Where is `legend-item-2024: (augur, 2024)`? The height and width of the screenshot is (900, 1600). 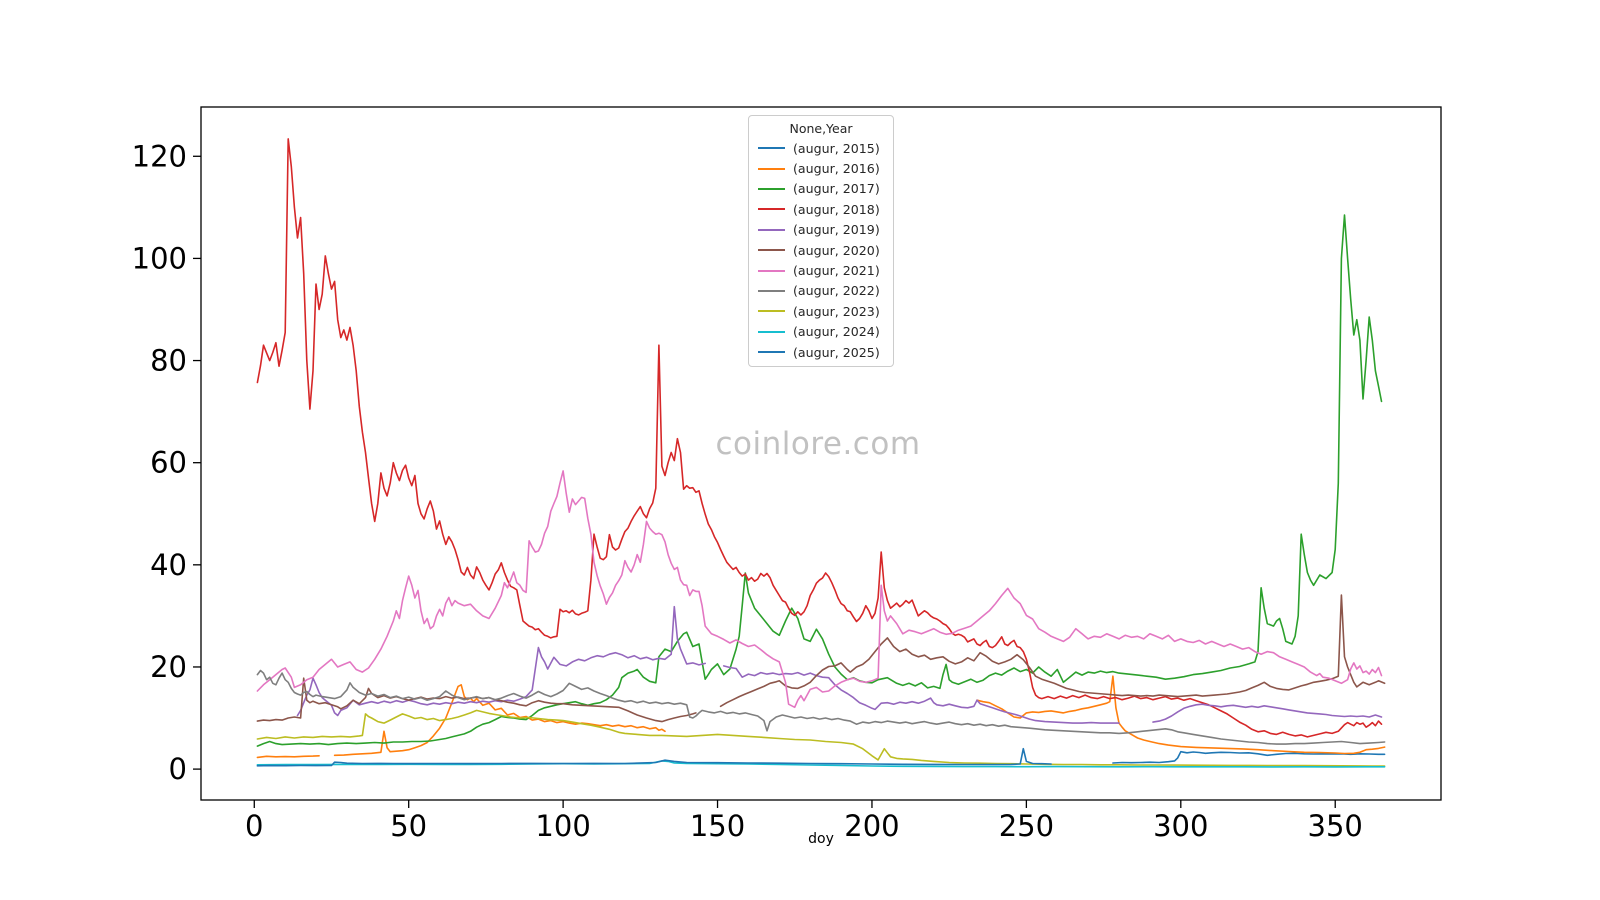 legend-item-2024: (augur, 2024) is located at coordinates (821, 332).